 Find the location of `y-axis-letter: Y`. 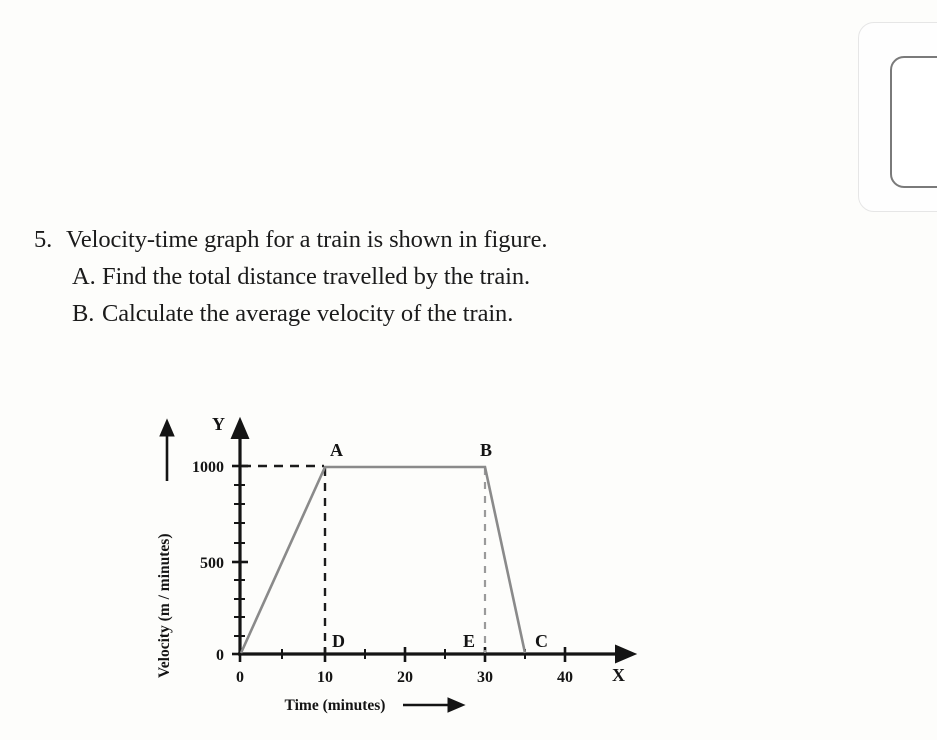

y-axis-letter: Y is located at coordinates (218, 424).